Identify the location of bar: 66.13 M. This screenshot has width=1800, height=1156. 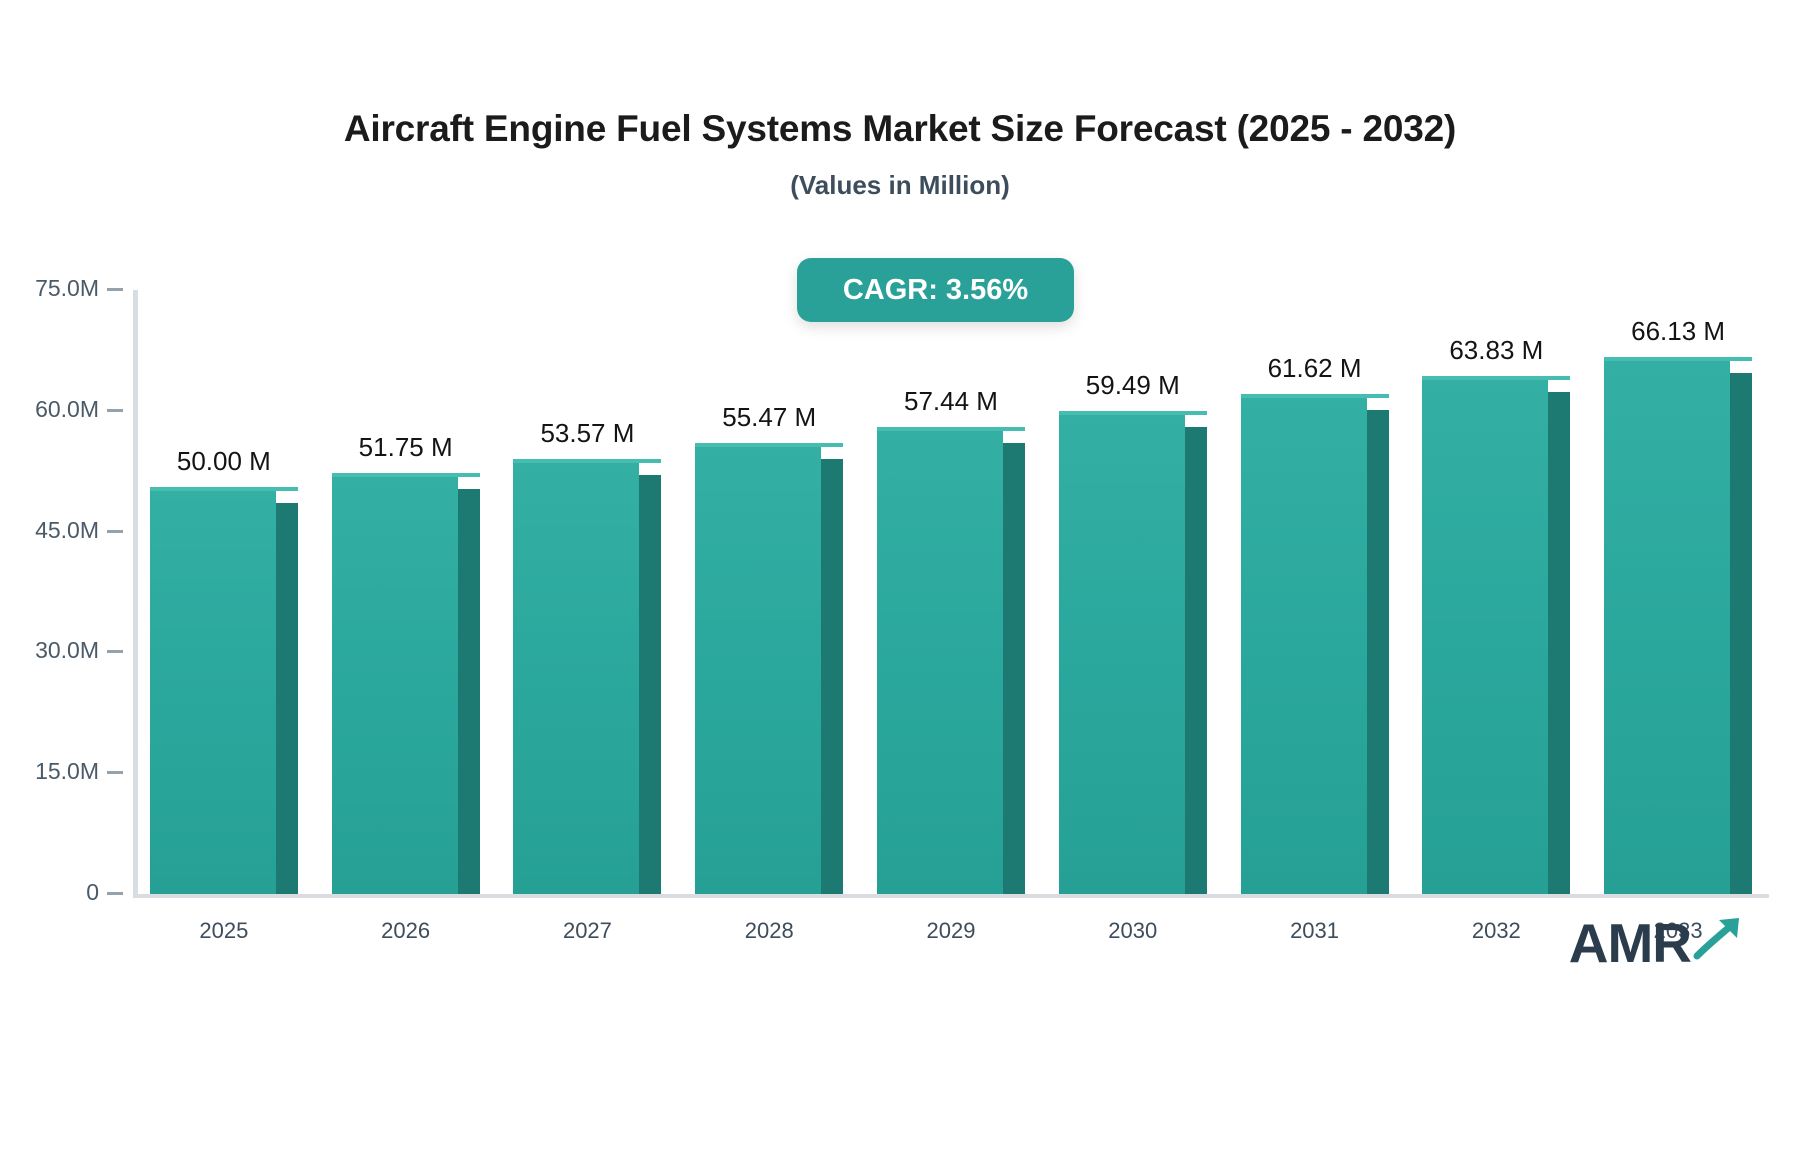
(1678, 592).